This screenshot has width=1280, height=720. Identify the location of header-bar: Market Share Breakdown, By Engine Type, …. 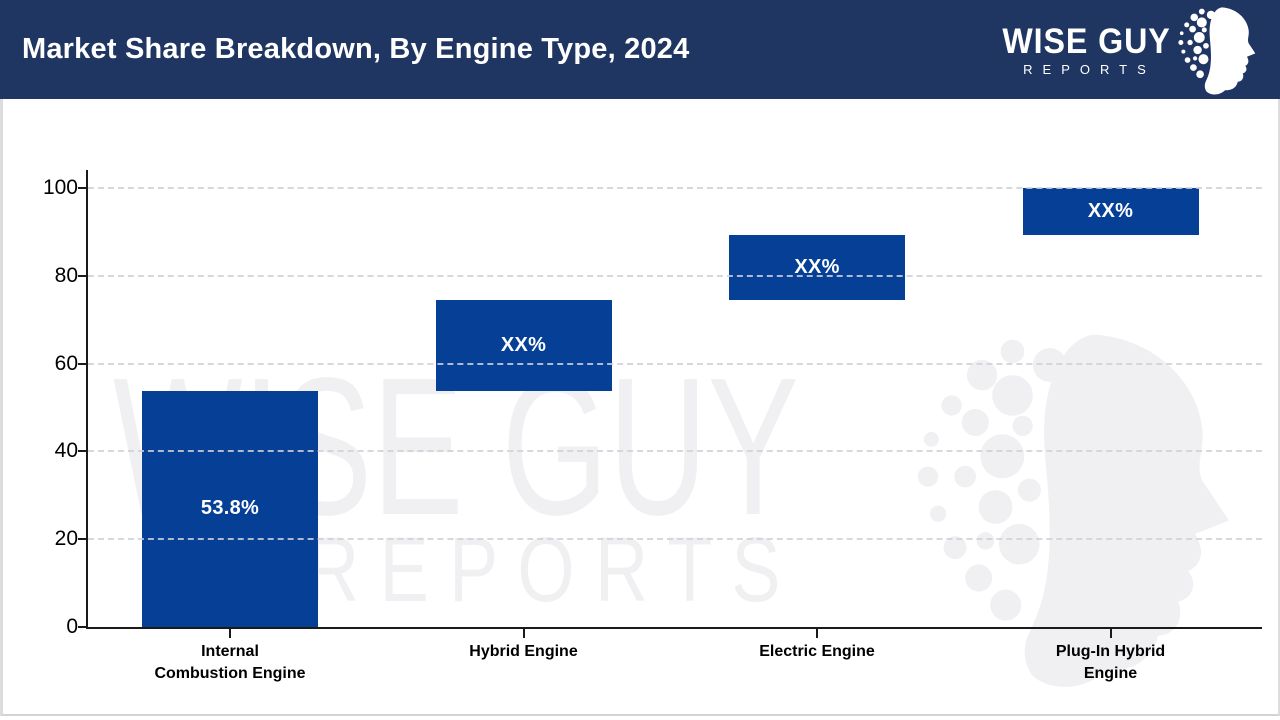
(640, 49).